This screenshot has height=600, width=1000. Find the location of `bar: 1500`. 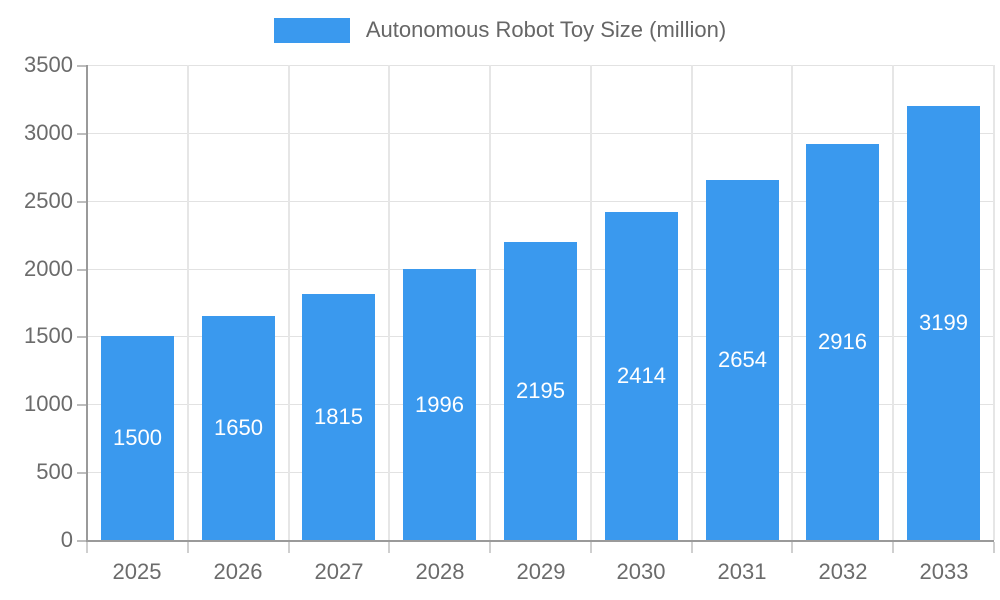

bar: 1500 is located at coordinates (137, 438).